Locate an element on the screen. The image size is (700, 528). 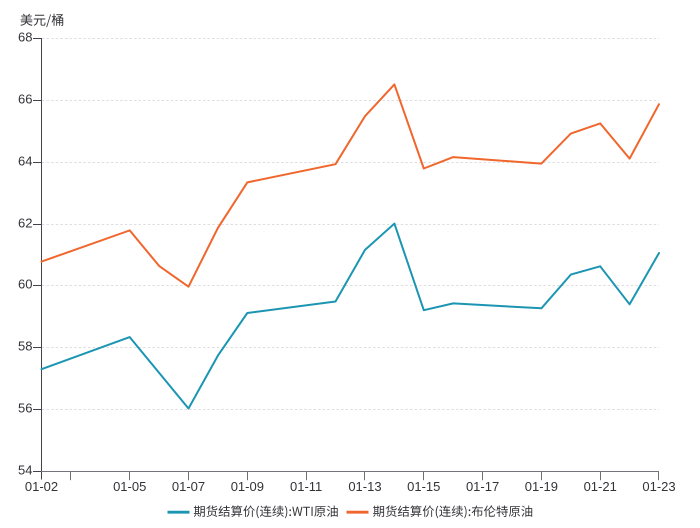
svg-text: 01-11 is located at coordinates (306, 486).